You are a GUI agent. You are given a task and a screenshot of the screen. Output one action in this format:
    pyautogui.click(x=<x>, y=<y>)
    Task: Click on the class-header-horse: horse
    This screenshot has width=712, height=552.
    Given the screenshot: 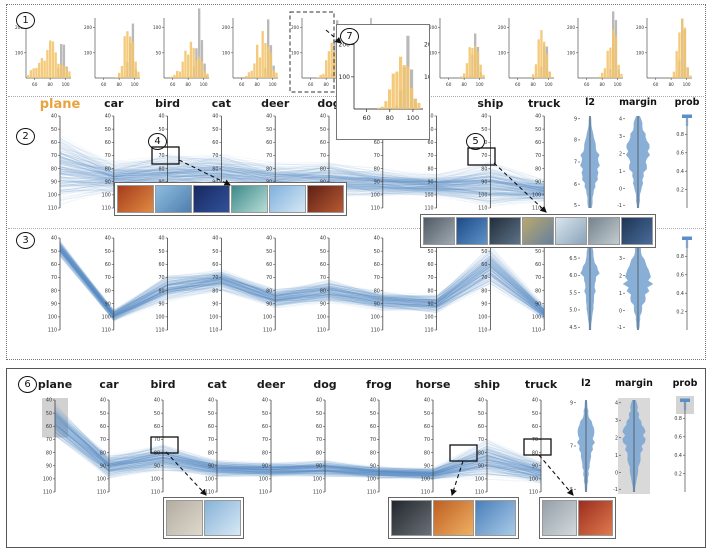 What is the action you would take?
    pyautogui.click(x=433, y=384)
    